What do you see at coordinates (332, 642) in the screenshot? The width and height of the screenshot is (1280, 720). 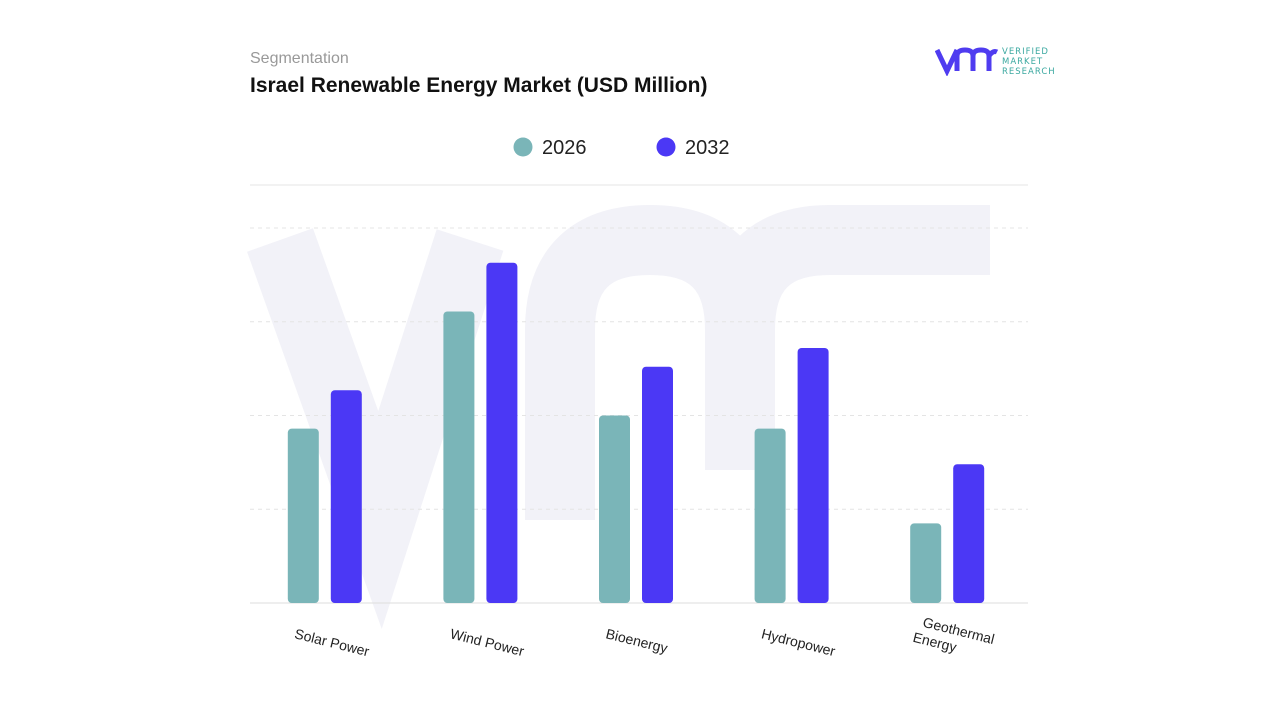 I see `x-tick-label: Solar Power` at bounding box center [332, 642].